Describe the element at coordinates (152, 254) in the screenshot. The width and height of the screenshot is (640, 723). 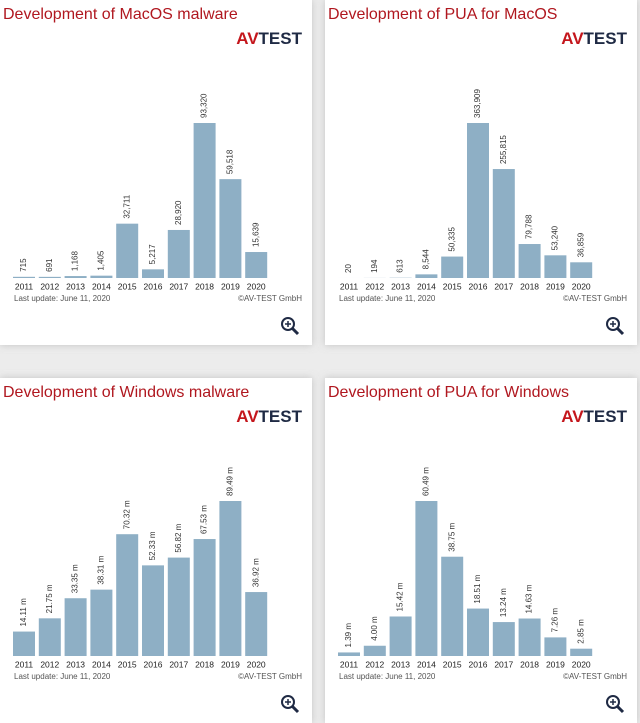
I see `value-label: 5,217` at that location.